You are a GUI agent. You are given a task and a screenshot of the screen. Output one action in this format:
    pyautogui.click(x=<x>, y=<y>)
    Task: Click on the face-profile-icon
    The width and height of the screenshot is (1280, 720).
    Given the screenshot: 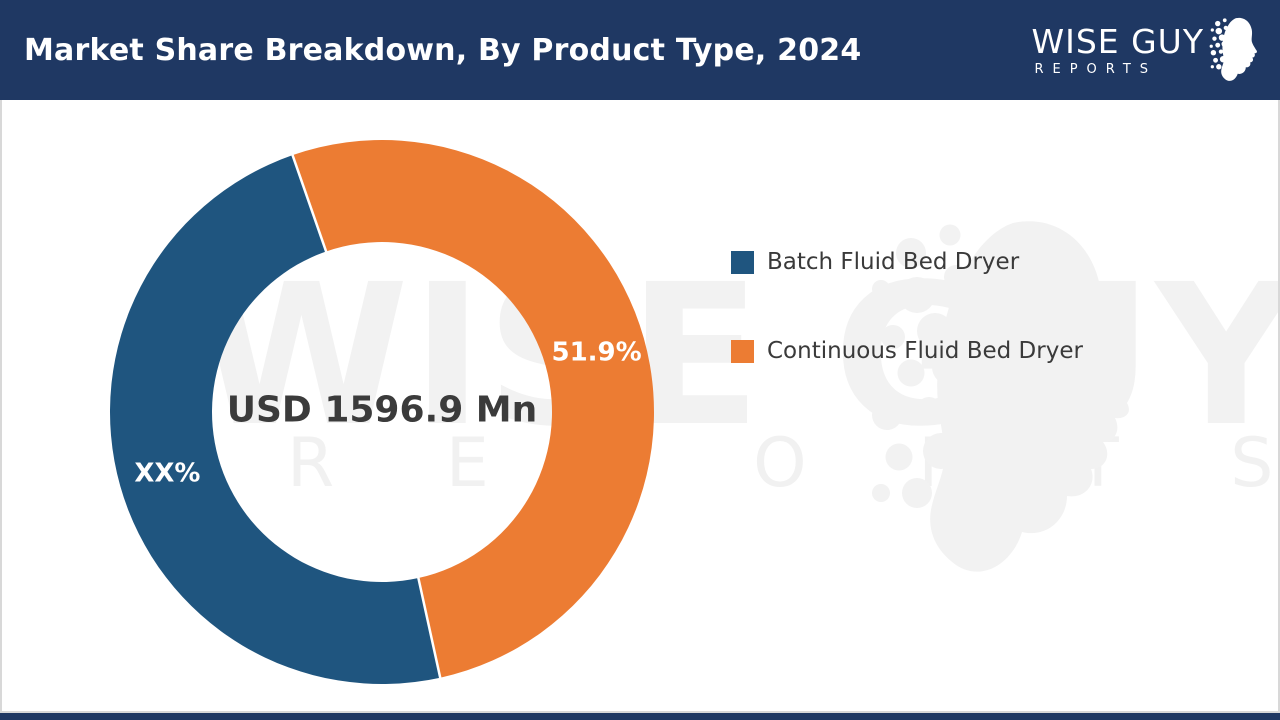 What is the action you would take?
    pyautogui.click(x=1235, y=50)
    